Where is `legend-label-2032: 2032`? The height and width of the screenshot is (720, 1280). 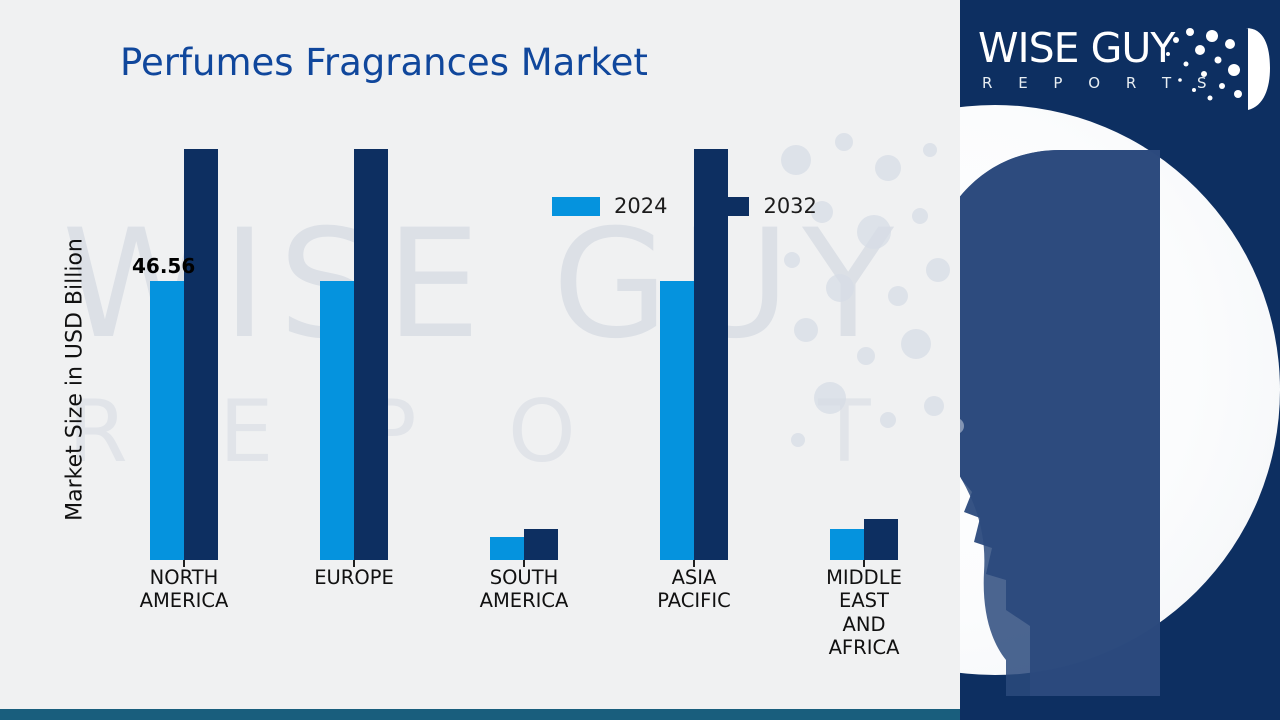 legend-label-2032: 2032 is located at coordinates (790, 206).